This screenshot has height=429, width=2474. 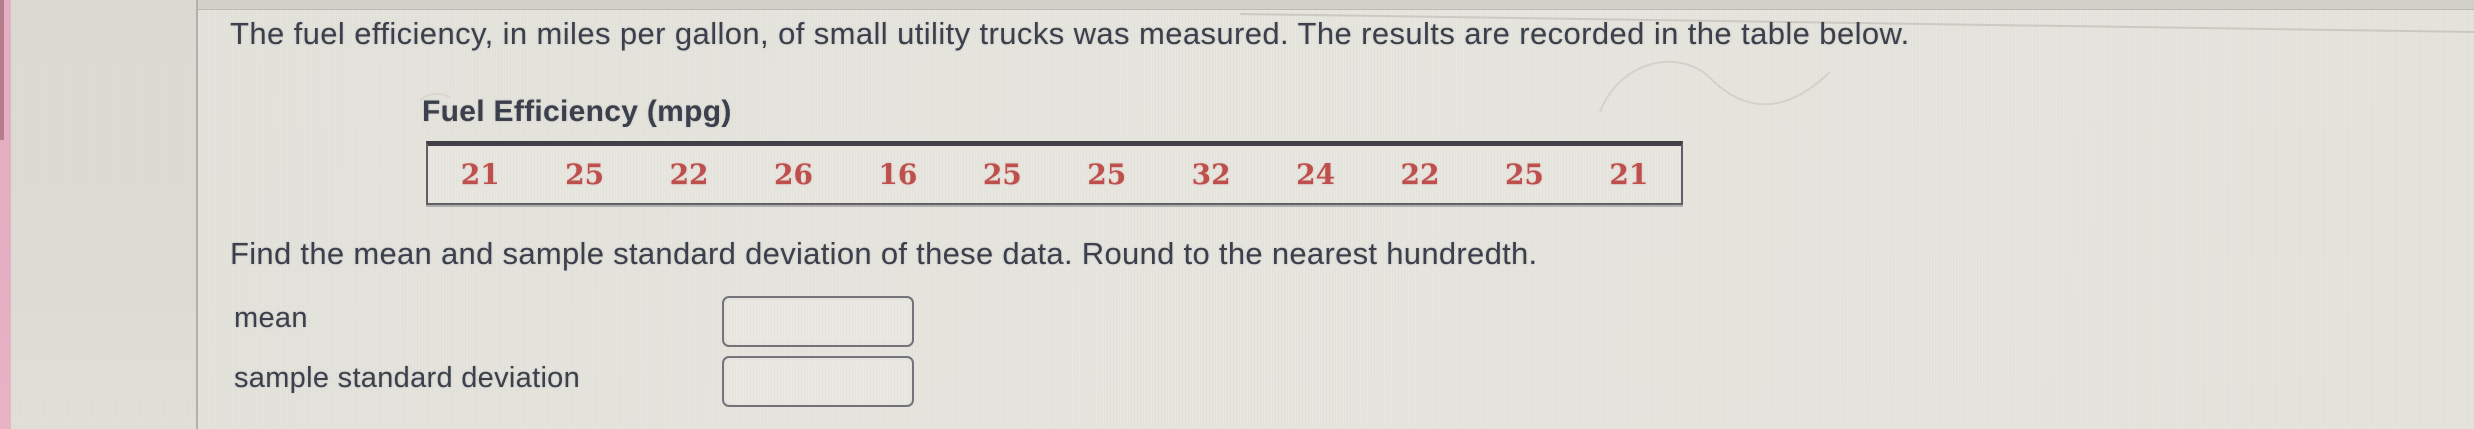 I want to click on table-cell: 32, so click(x=1211, y=174).